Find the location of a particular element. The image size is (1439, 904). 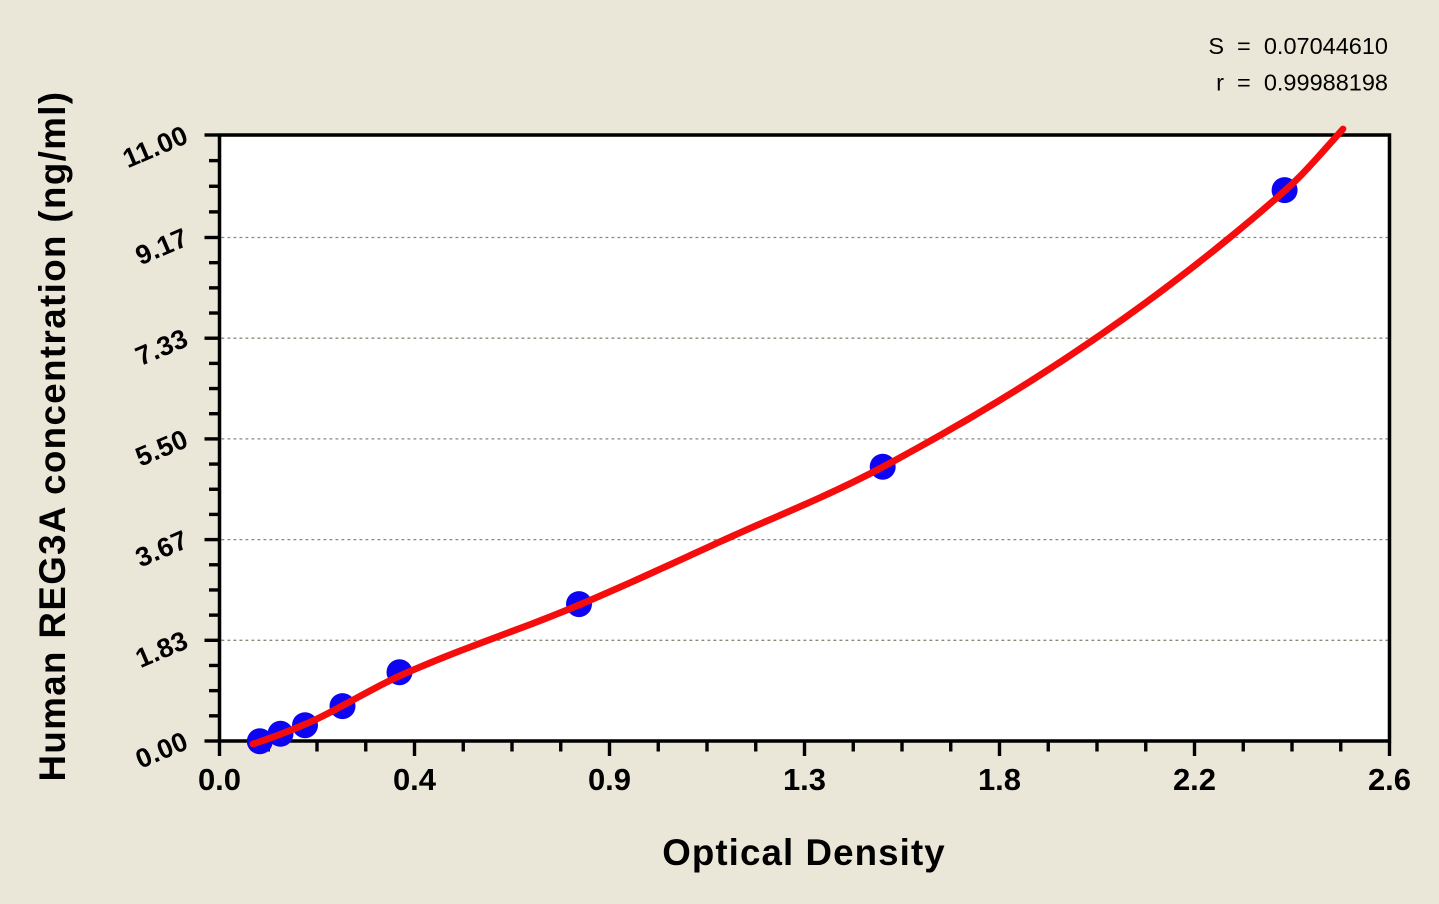

svg-text: S = 0.07044610 is located at coordinates (1298, 46).